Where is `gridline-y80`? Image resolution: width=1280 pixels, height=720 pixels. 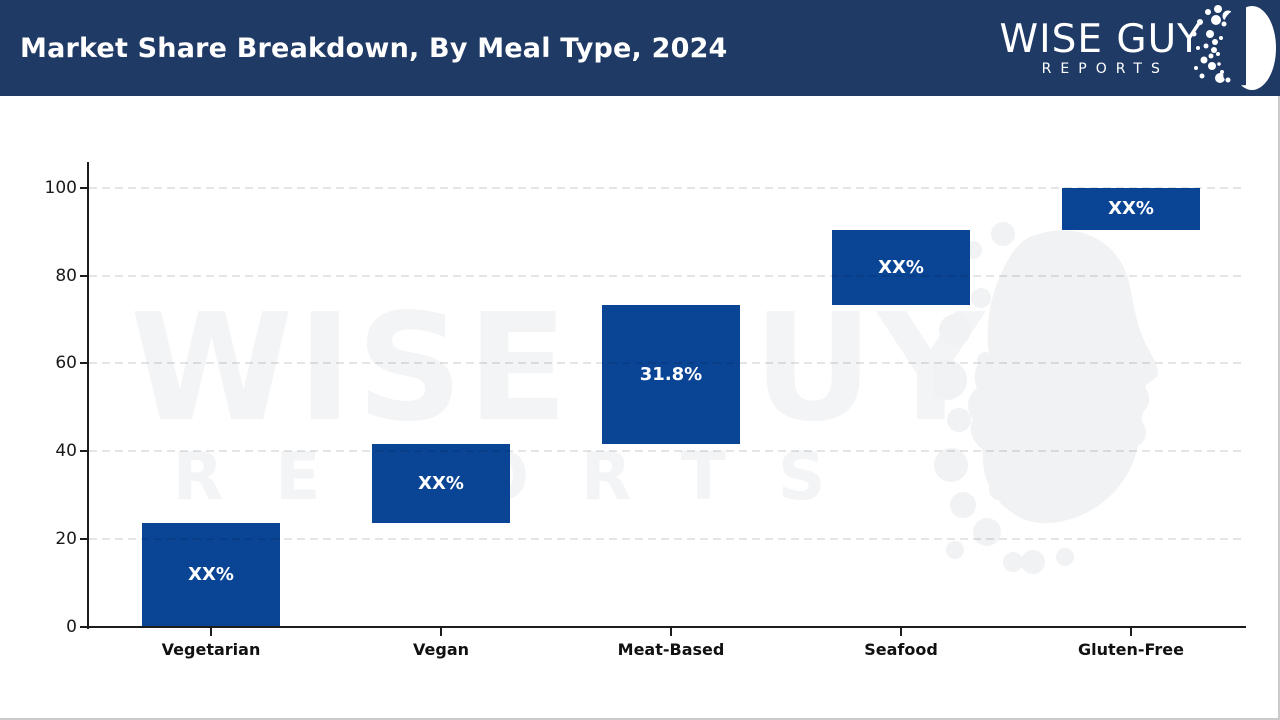
gridline-y80 is located at coordinates (667, 275).